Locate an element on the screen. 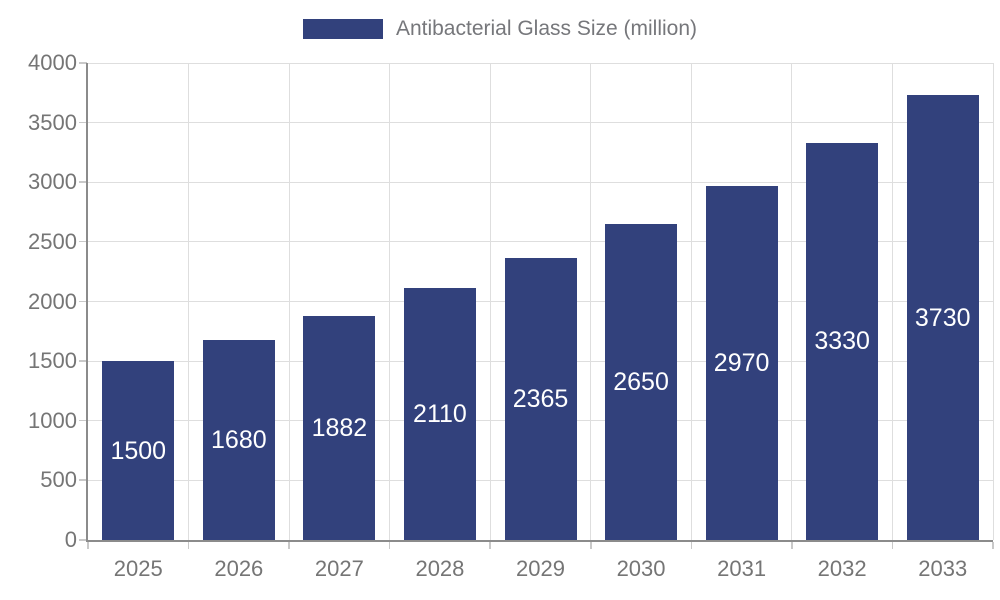 The image size is (1000, 600). y-axis-line is located at coordinates (87, 302).